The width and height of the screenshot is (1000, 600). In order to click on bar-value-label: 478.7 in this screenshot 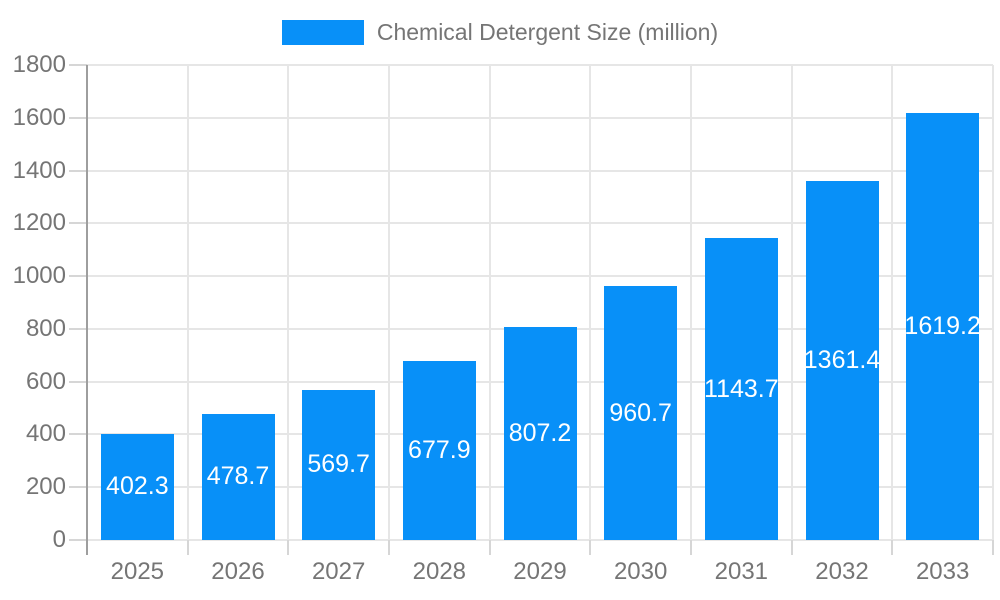, I will do `click(238, 476)`.